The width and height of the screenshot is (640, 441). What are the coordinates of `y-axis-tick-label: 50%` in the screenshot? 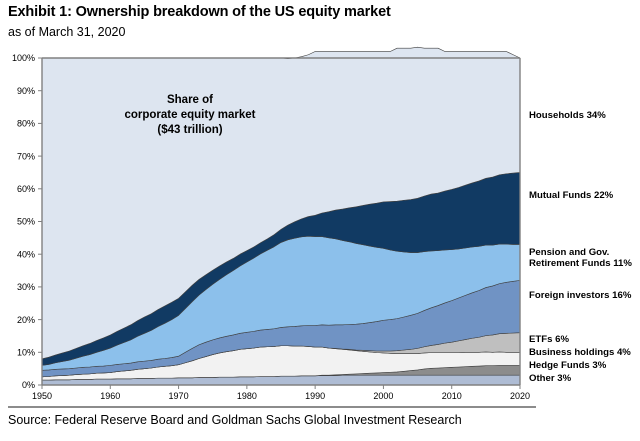 It's located at (26, 222).